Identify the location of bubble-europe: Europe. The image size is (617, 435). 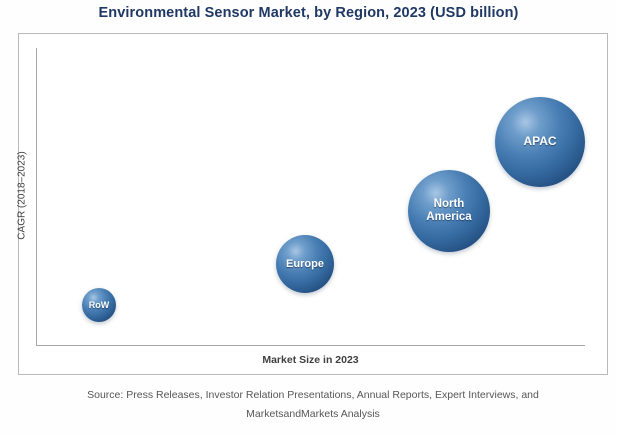
(305, 264).